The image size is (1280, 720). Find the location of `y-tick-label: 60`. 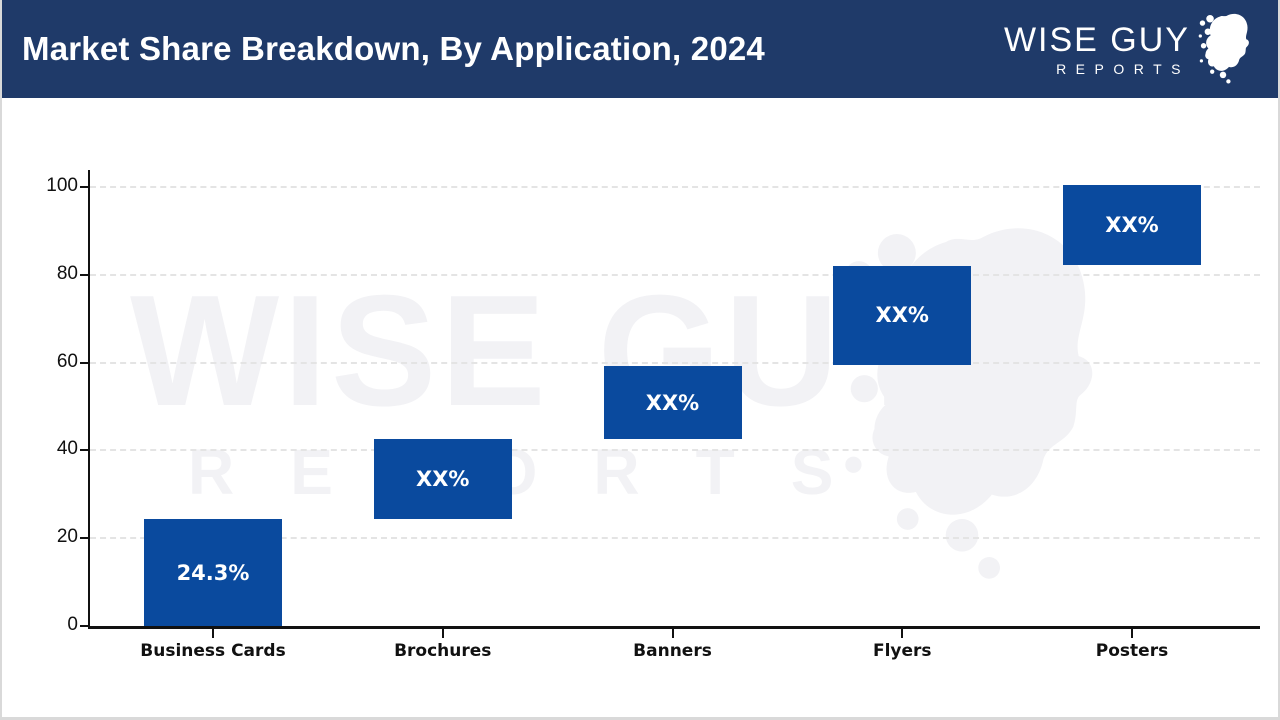

y-tick-label: 60 is located at coordinates (67, 361).